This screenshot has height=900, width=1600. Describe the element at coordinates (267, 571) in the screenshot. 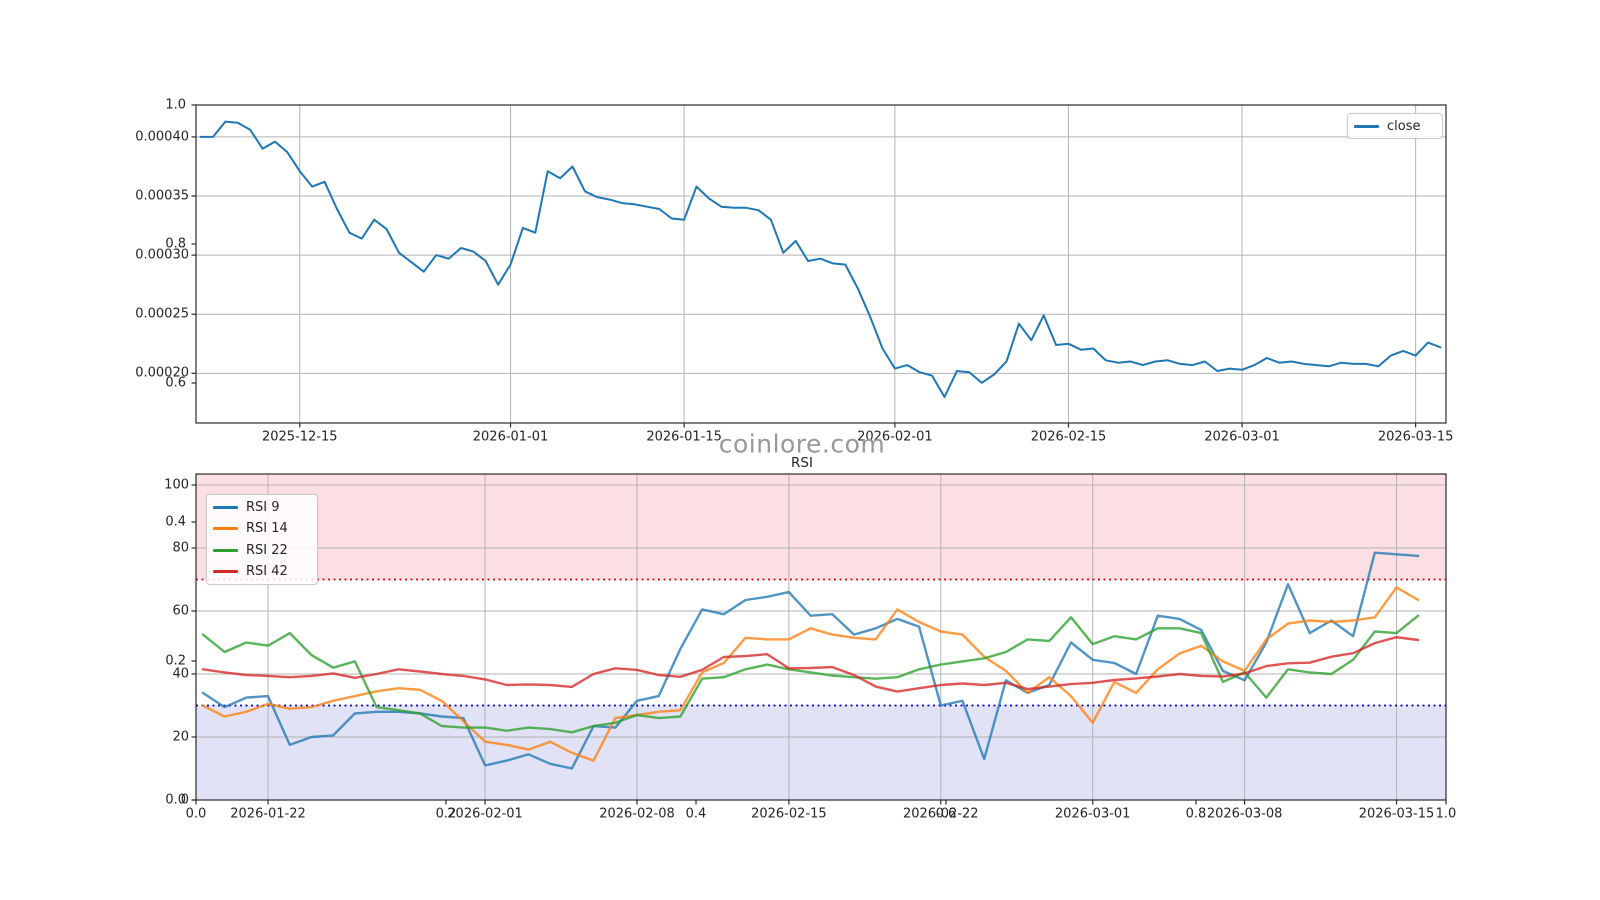

I see `rsi42-legend-label: RSI 42` at that location.